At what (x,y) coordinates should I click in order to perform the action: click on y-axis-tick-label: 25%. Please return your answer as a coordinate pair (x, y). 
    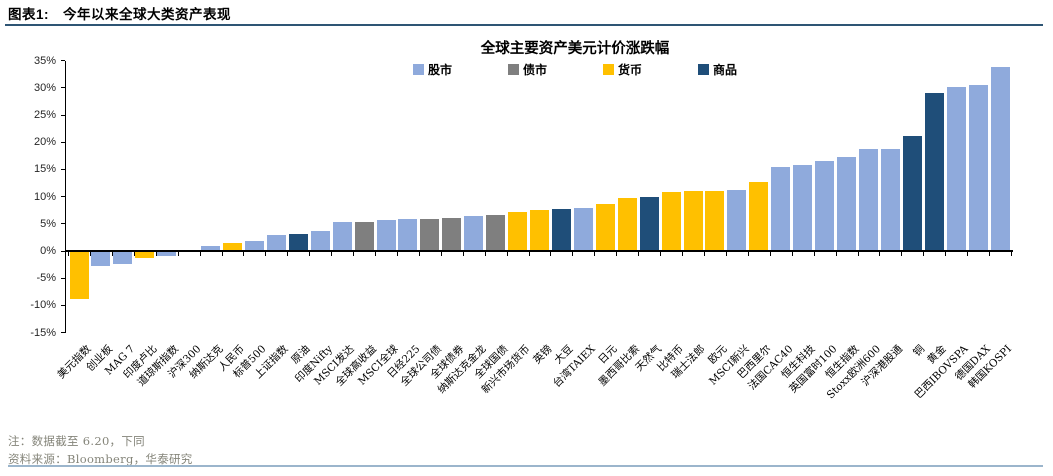
    Looking at the image, I should click on (44, 115).